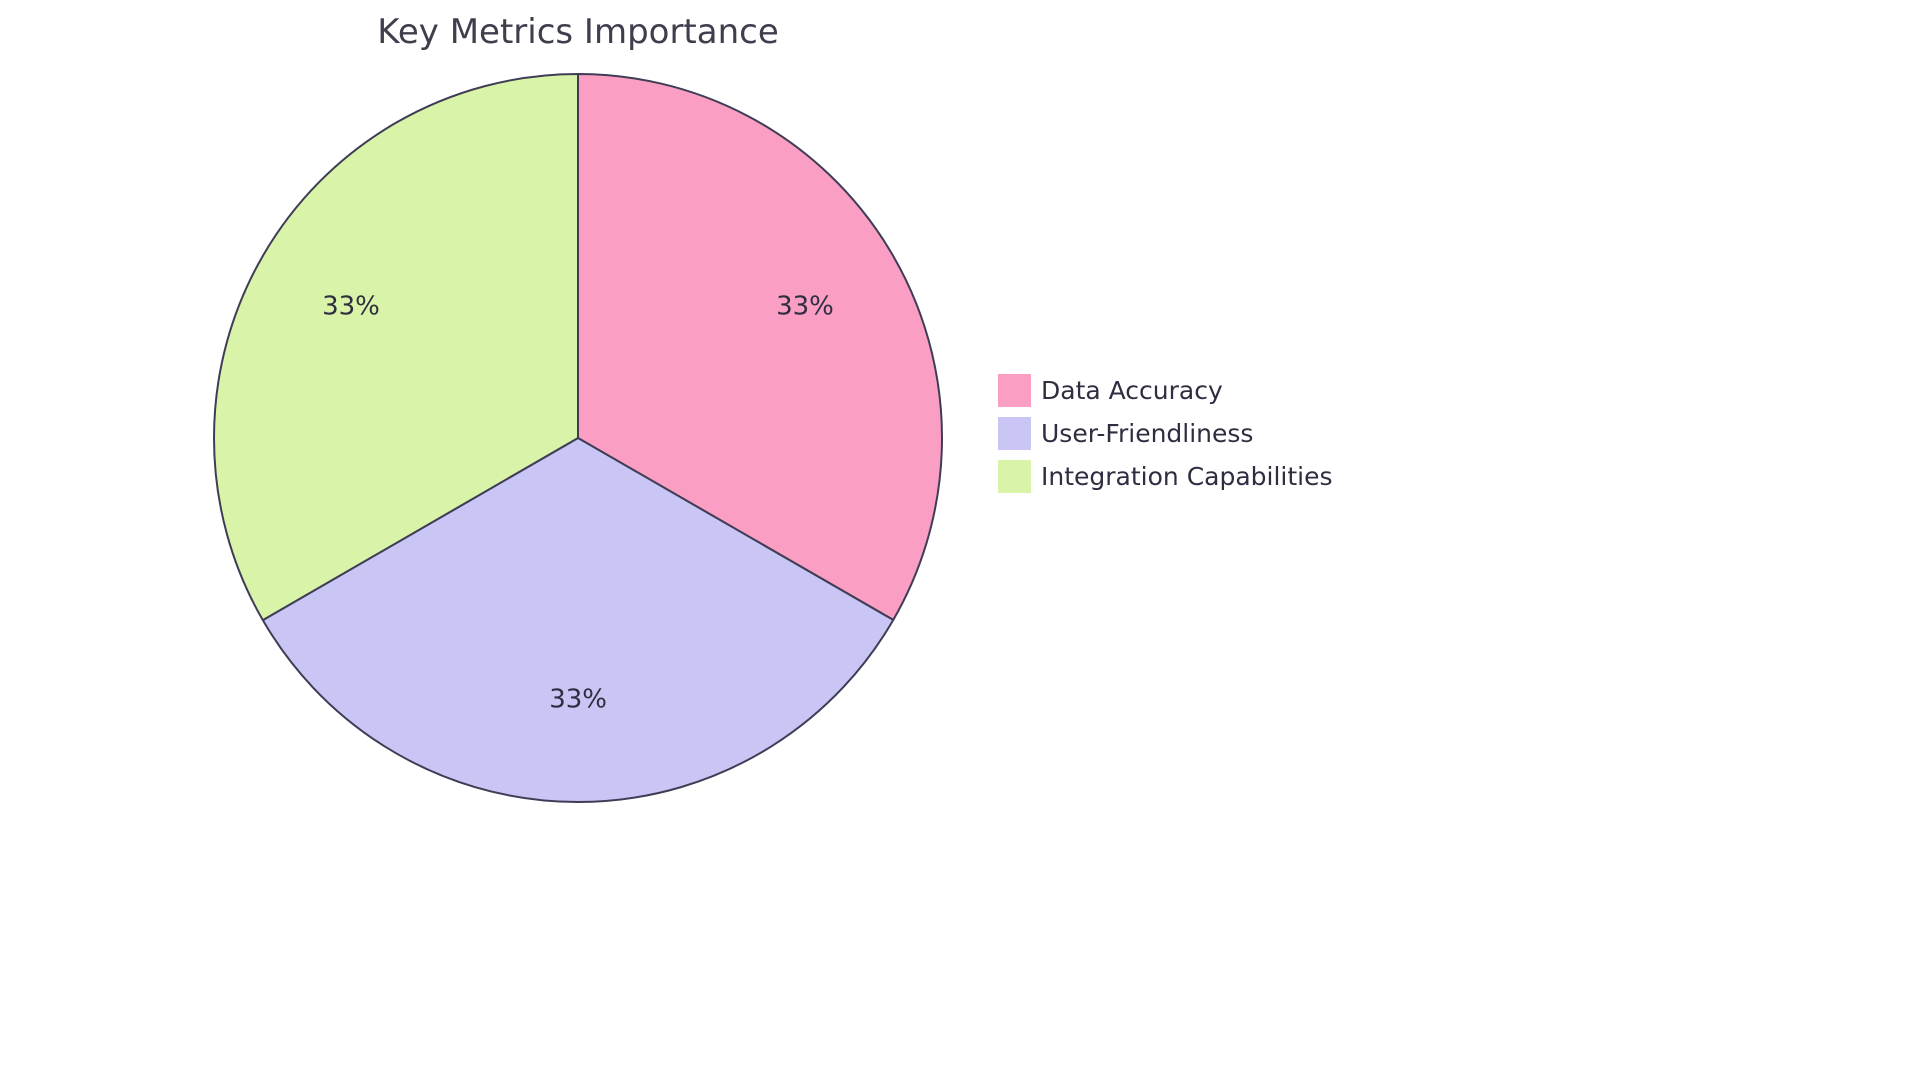 The width and height of the screenshot is (1920, 1083). What do you see at coordinates (1187, 476) in the screenshot?
I see `legend-label: Integration Capabilities` at bounding box center [1187, 476].